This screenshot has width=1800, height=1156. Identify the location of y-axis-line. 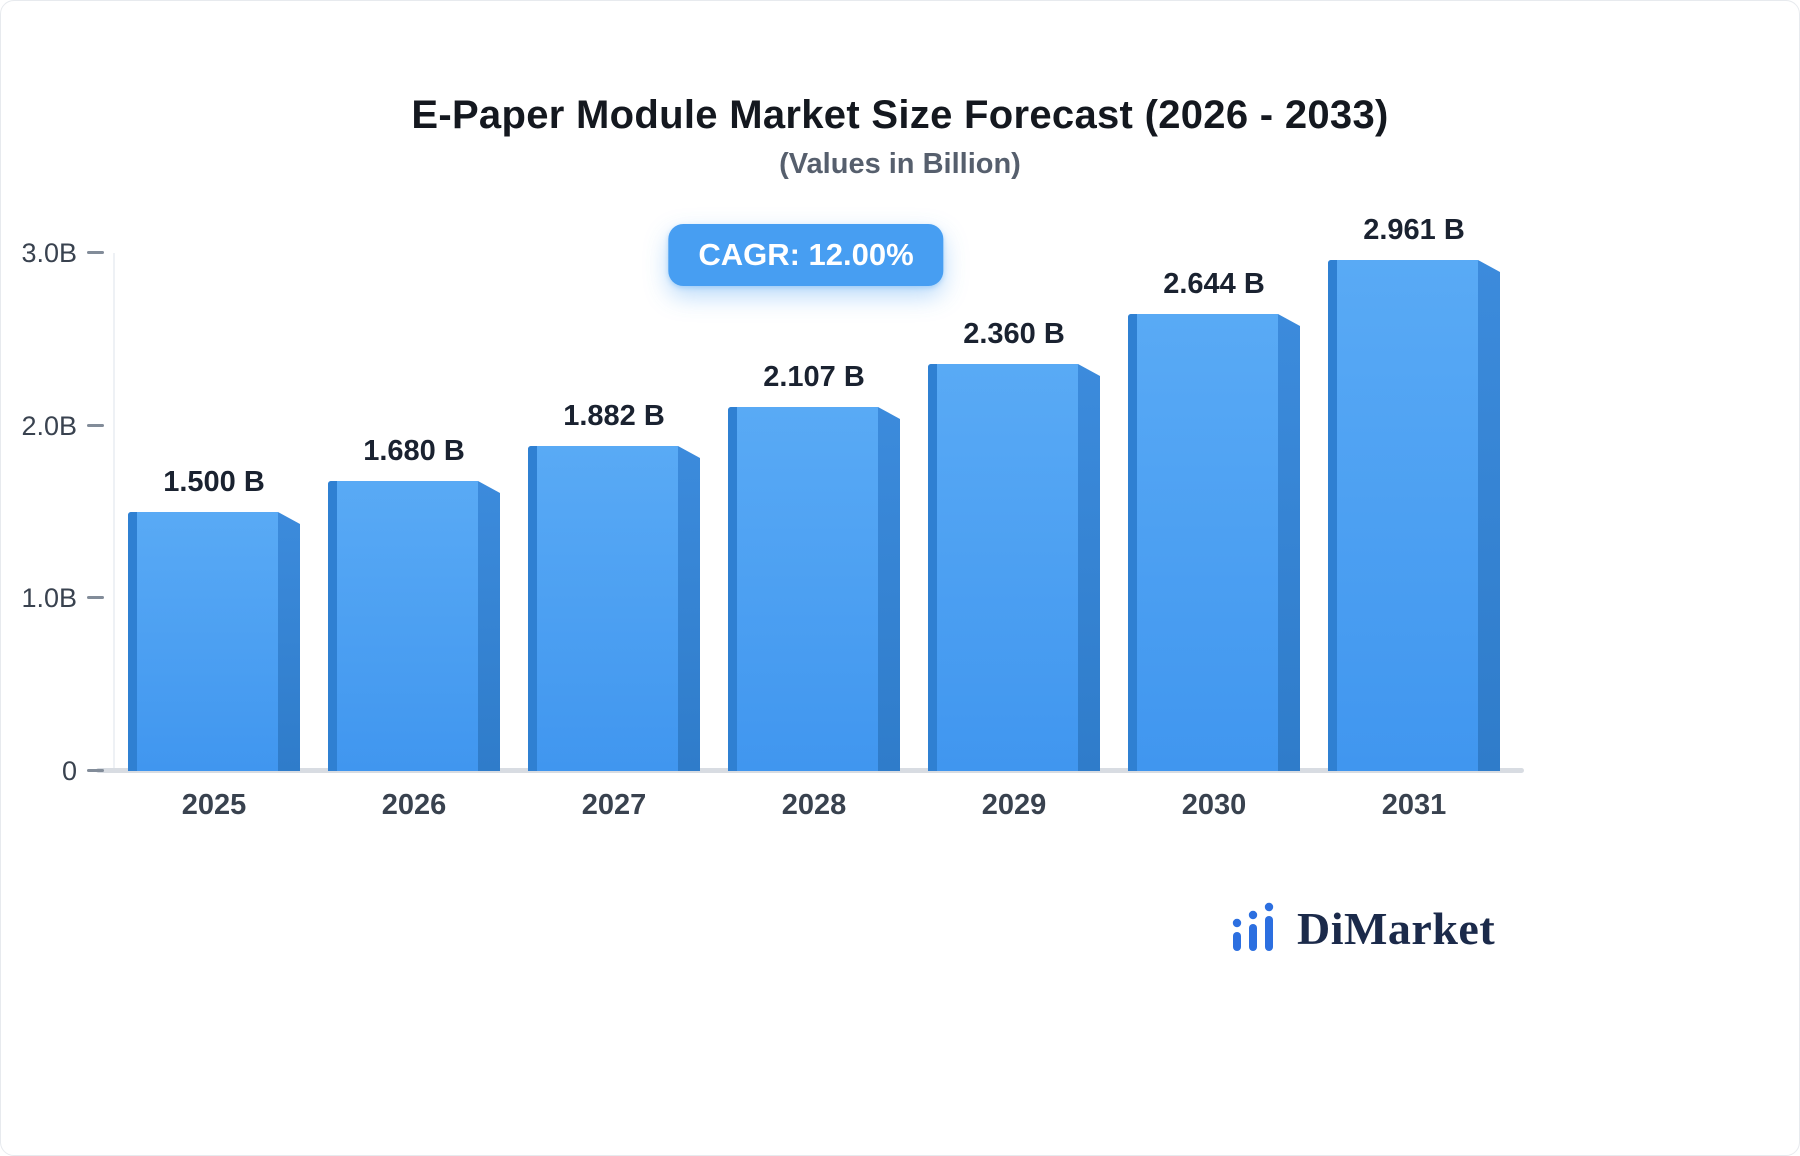
(114, 512).